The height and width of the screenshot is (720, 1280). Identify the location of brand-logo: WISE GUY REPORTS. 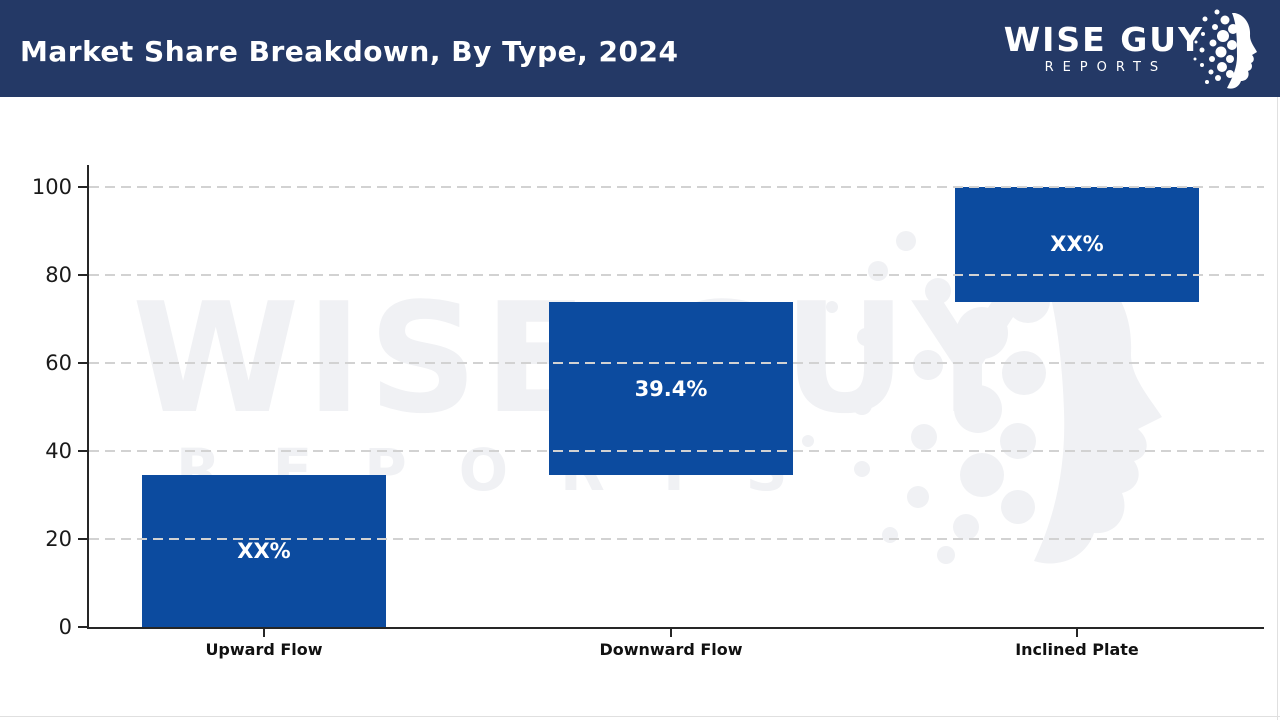
(1138, 49).